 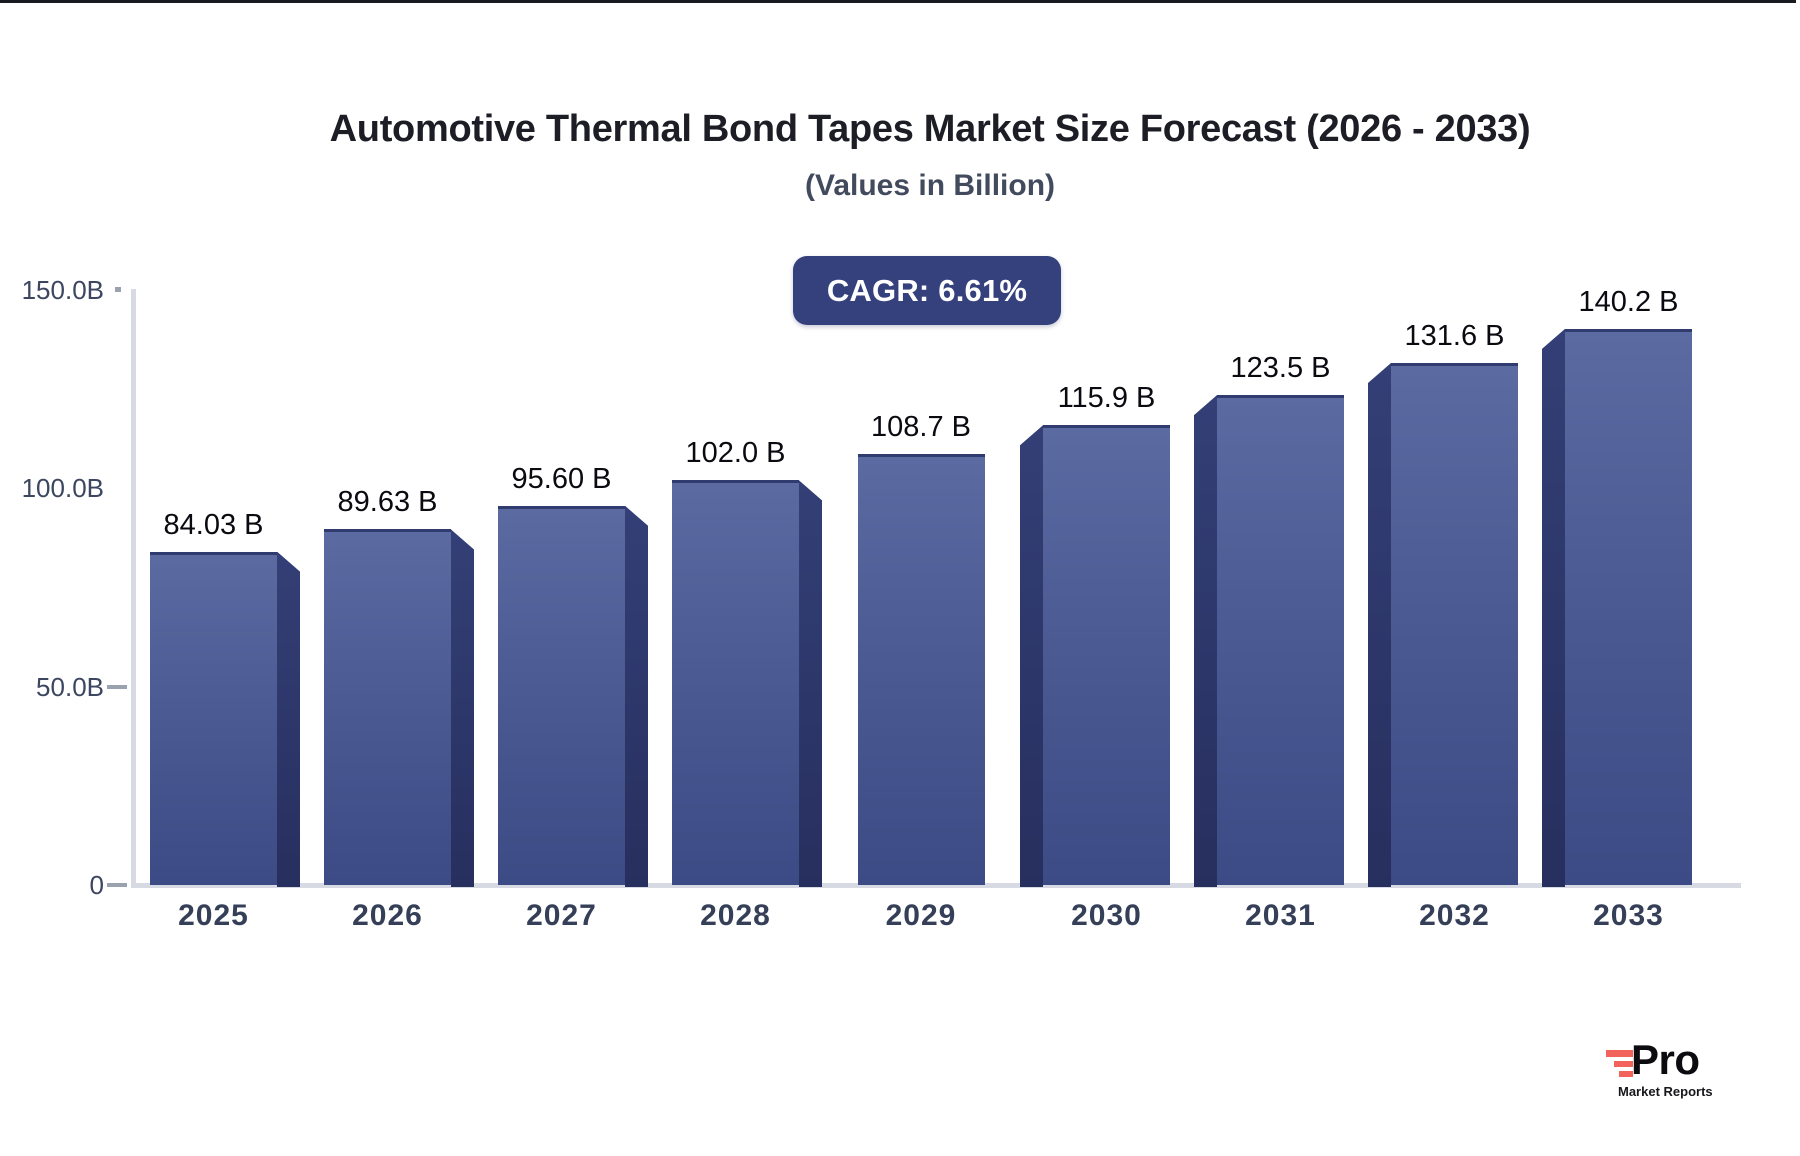 What do you see at coordinates (1553, 607) in the screenshot?
I see `bar-3d-side-2033` at bounding box center [1553, 607].